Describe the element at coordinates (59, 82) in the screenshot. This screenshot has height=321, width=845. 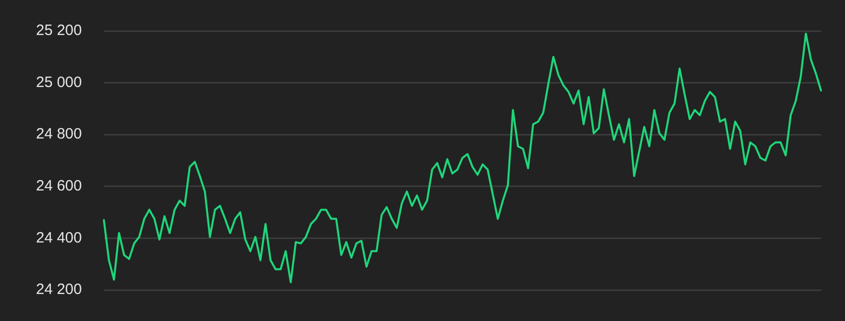
I see `y-tick-label: 25 000` at that location.